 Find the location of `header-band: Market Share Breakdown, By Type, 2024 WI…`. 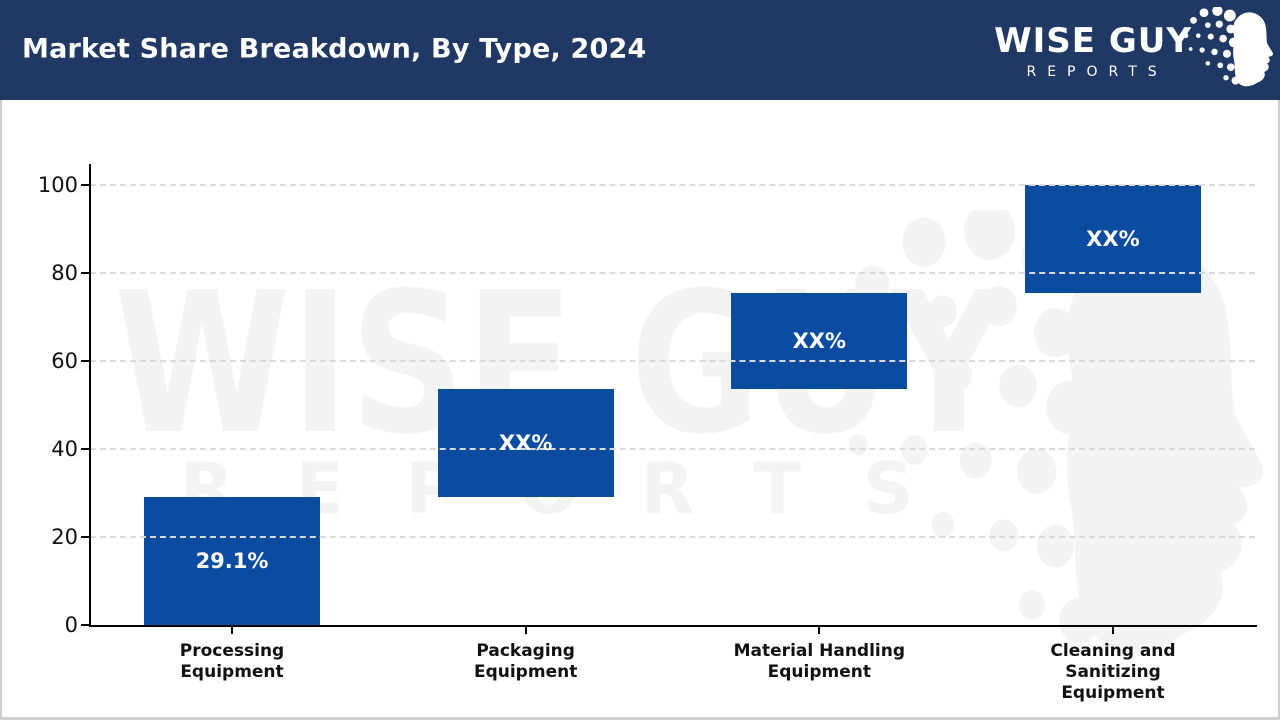

header-band: Market Share Breakdown, By Type, 2024 WI… is located at coordinates (640, 50).